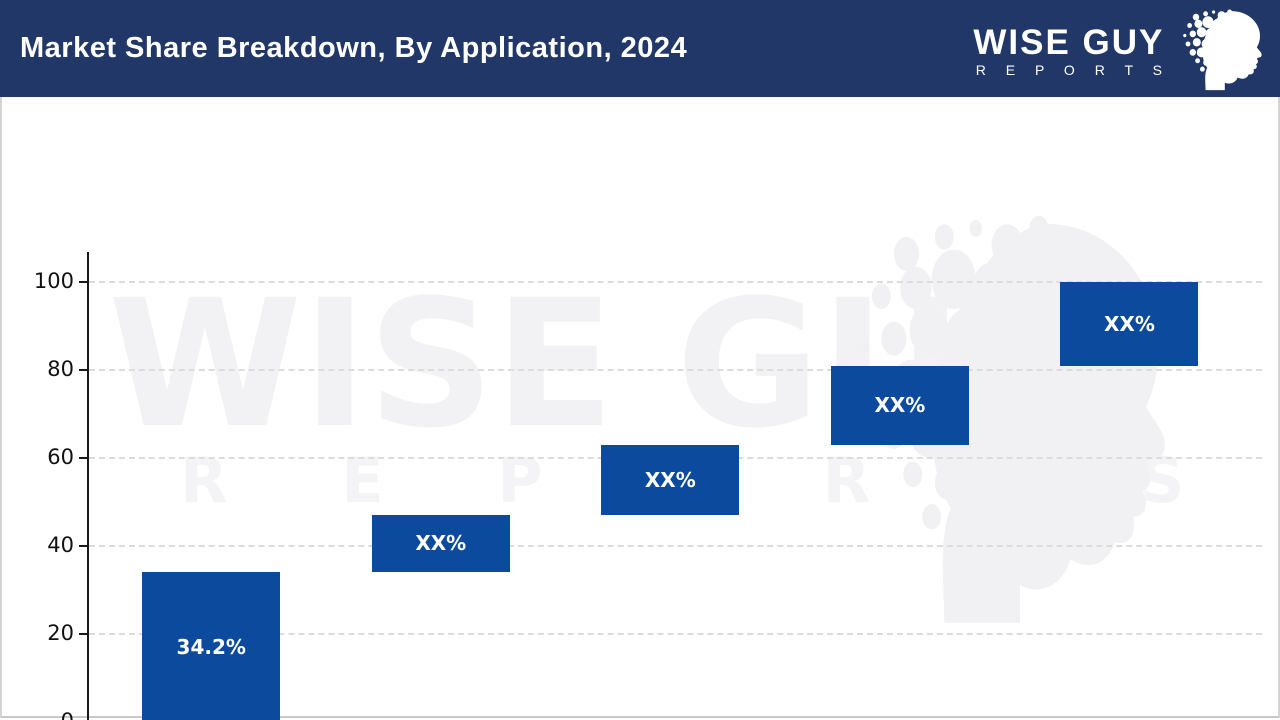  What do you see at coordinates (1072, 70) in the screenshot?
I see `logo-subtext: R E P O R T S` at bounding box center [1072, 70].